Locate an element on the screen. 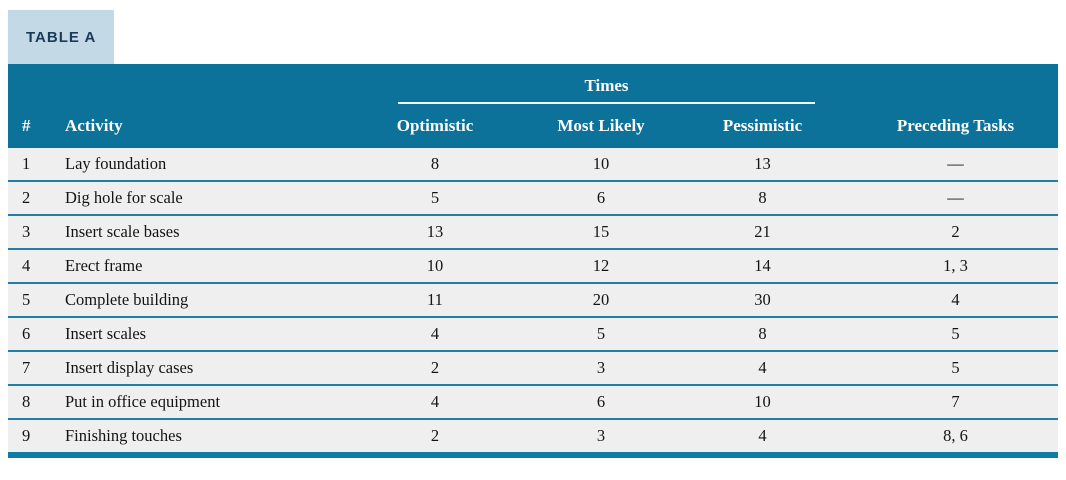 The height and width of the screenshot is (480, 1066). table-row: 8 Put in office equipment 4 6 10 7 is located at coordinates (533, 402).